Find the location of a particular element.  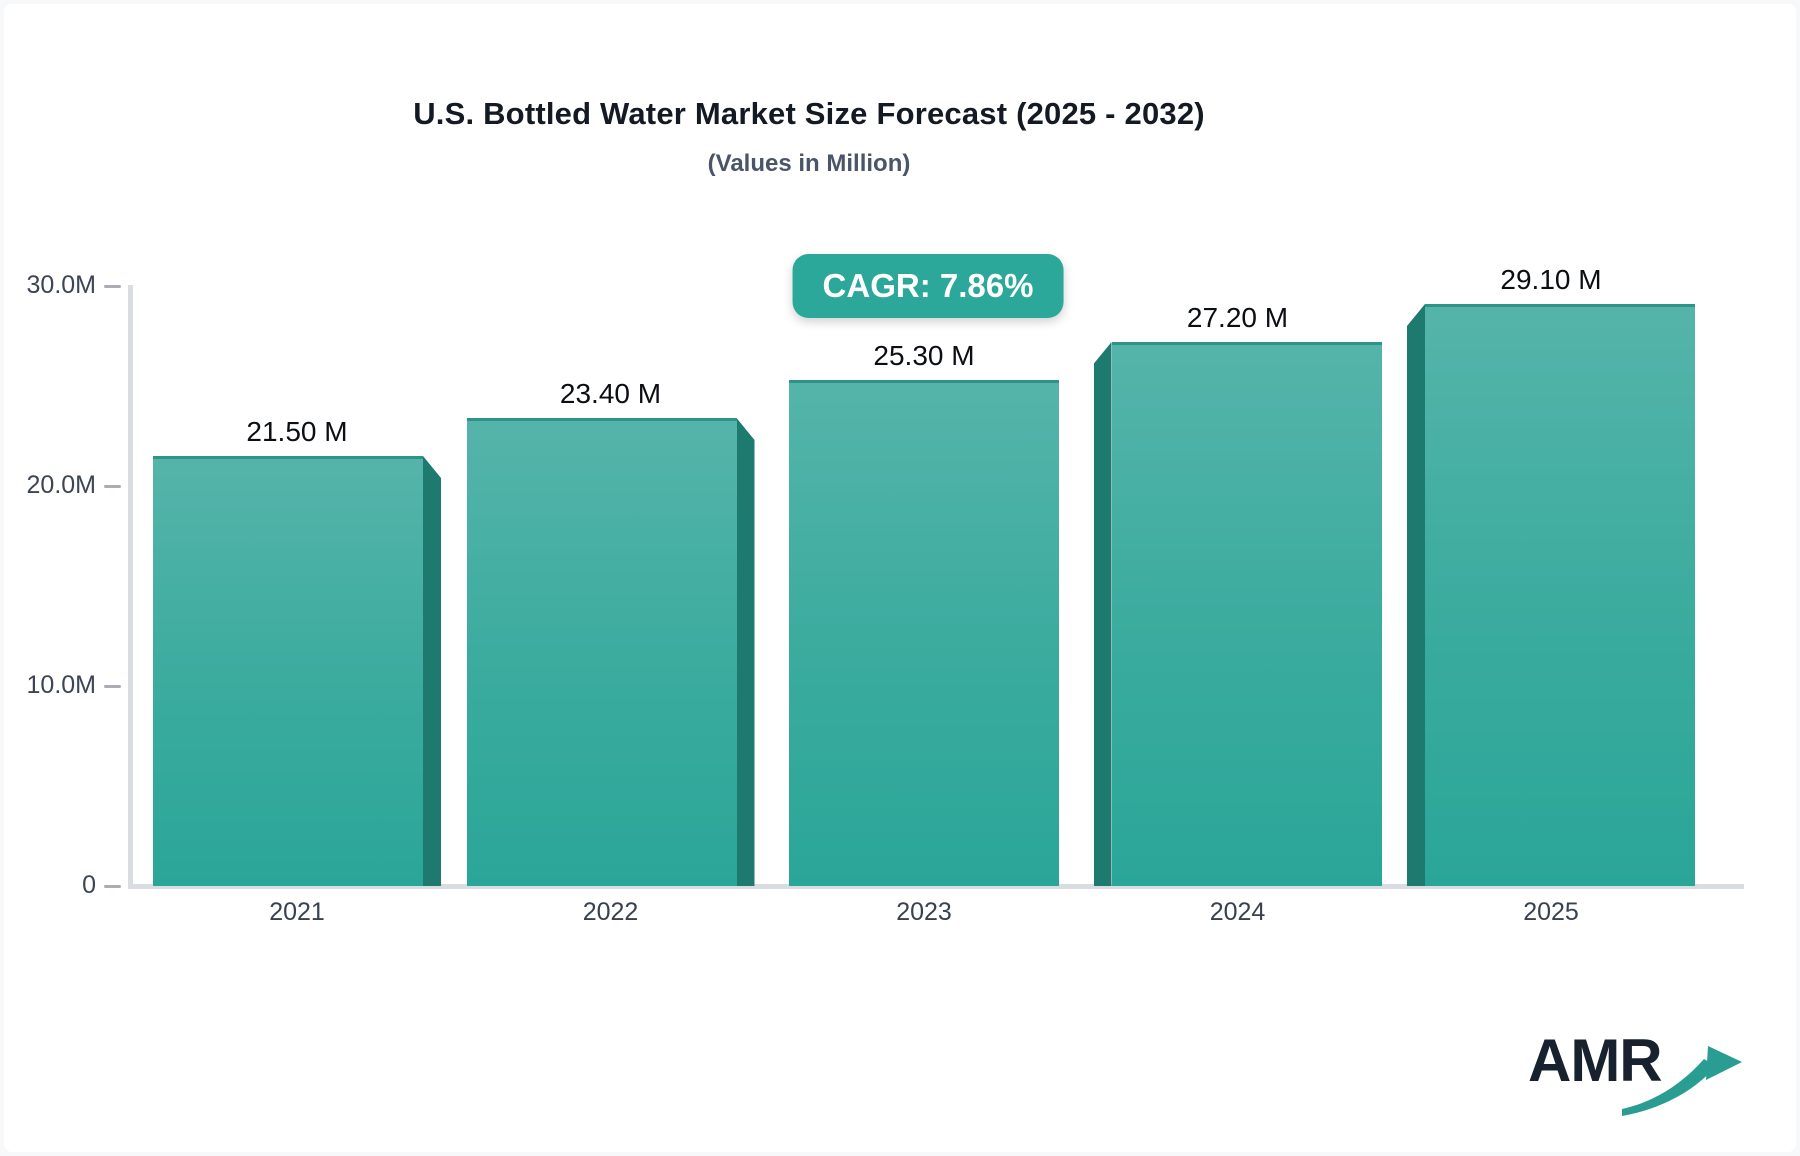

amr-logo: AMR is located at coordinates (1638, 1076).